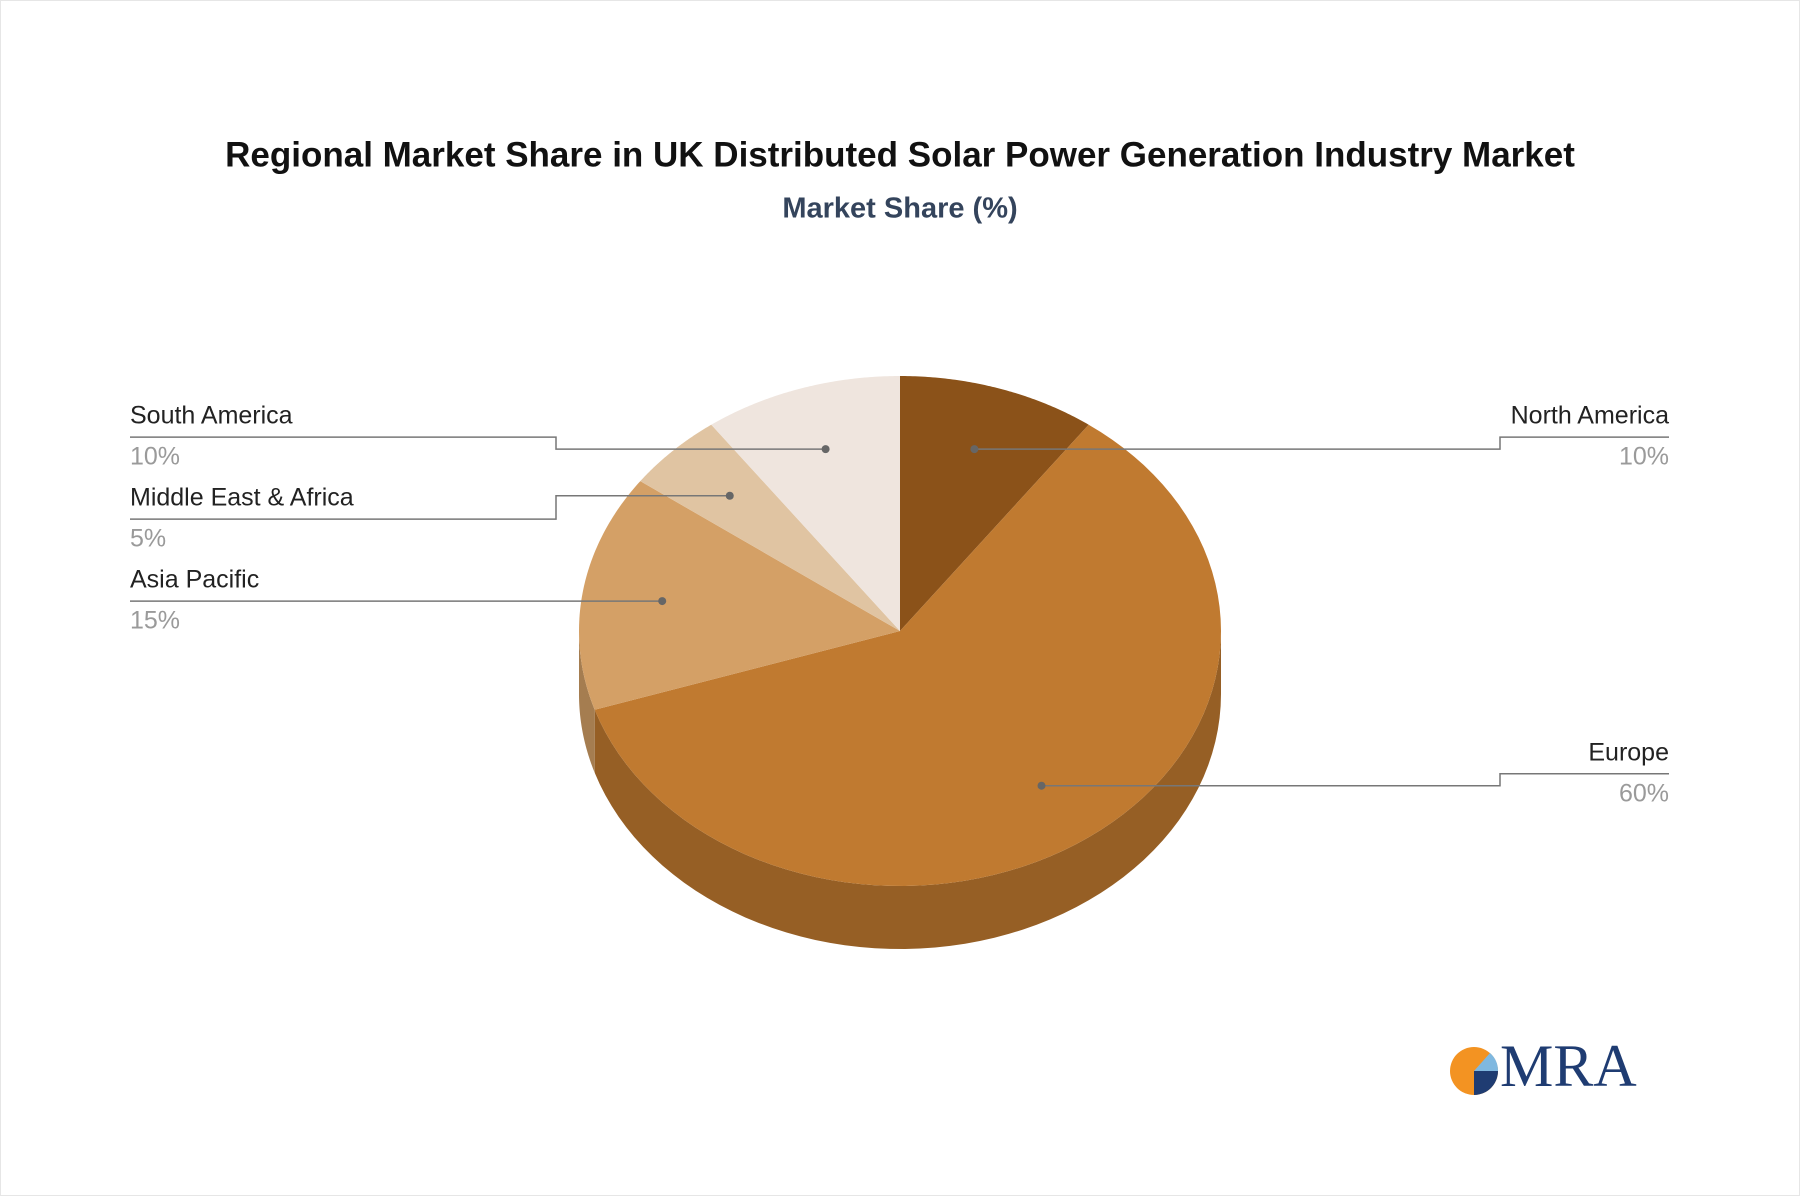 The image size is (1800, 1196). What do you see at coordinates (1568, 1066) in the screenshot?
I see `logo-text: MRA` at bounding box center [1568, 1066].